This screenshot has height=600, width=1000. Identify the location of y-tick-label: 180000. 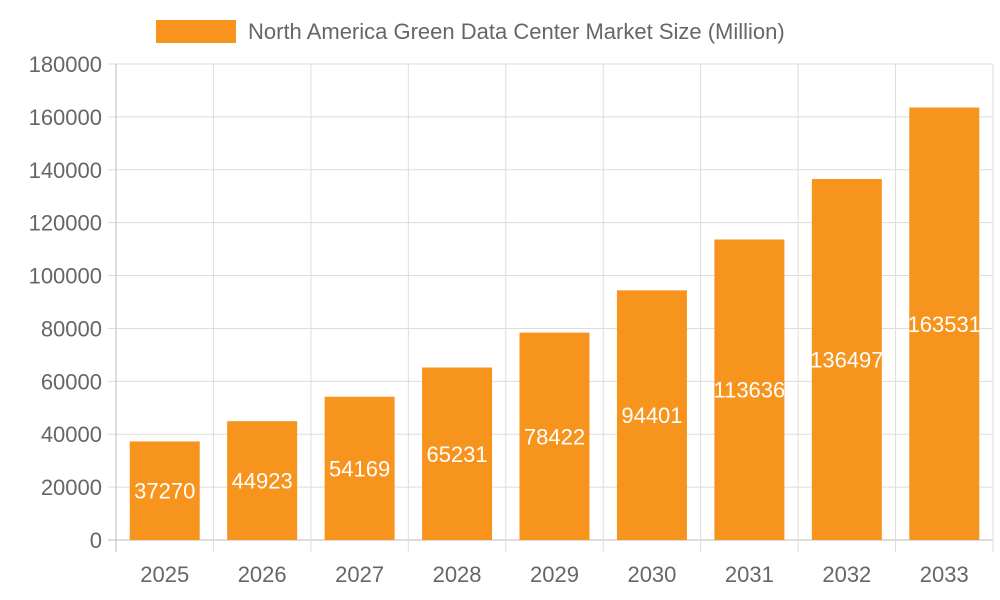
(65, 64).